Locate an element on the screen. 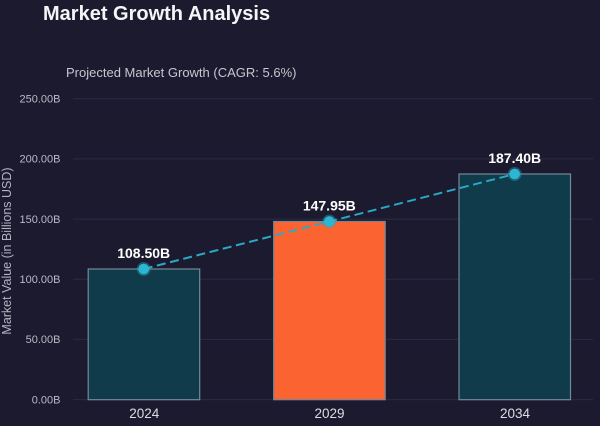 The width and height of the screenshot is (600, 426). svg-text: 2029 is located at coordinates (329, 413).